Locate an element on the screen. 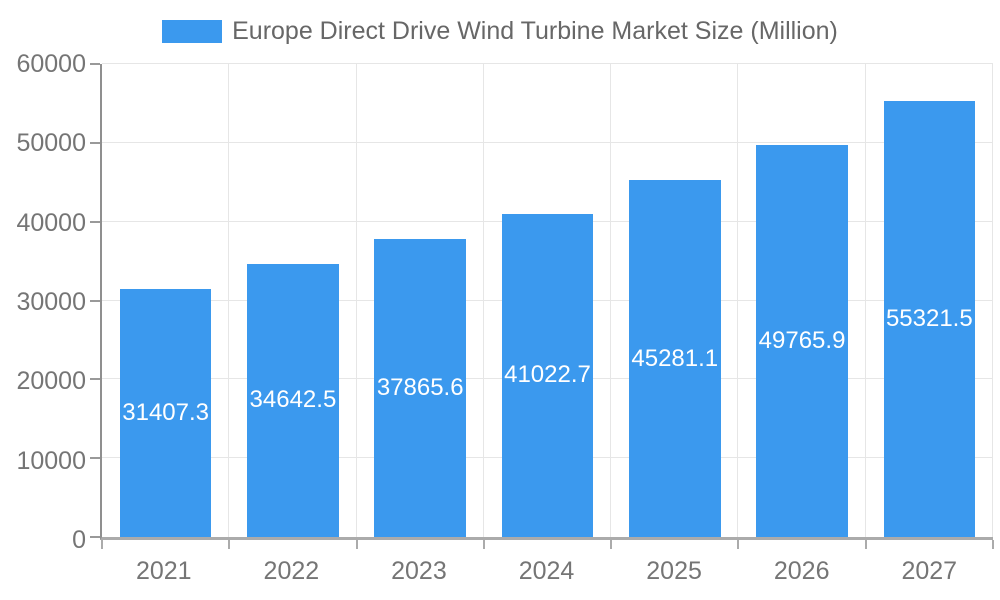 Image resolution: width=1000 pixels, height=600 pixels. x-tick-label-2027: 2027 is located at coordinates (929, 571).